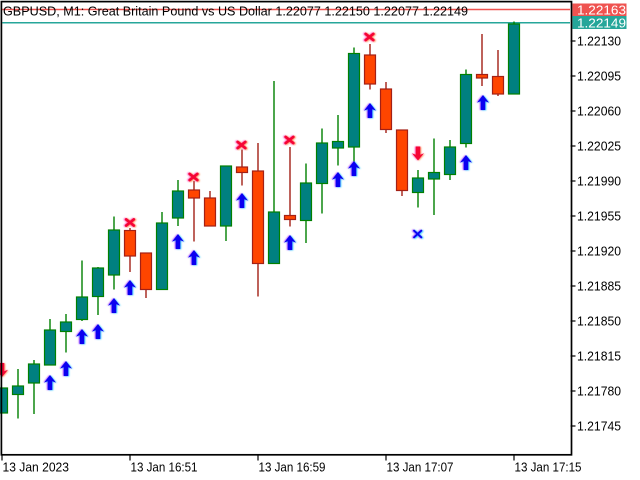 Image resolution: width=640 pixels, height=480 pixels. What do you see at coordinates (599, 252) in the screenshot?
I see `svg-text: 1.21920` at bounding box center [599, 252].